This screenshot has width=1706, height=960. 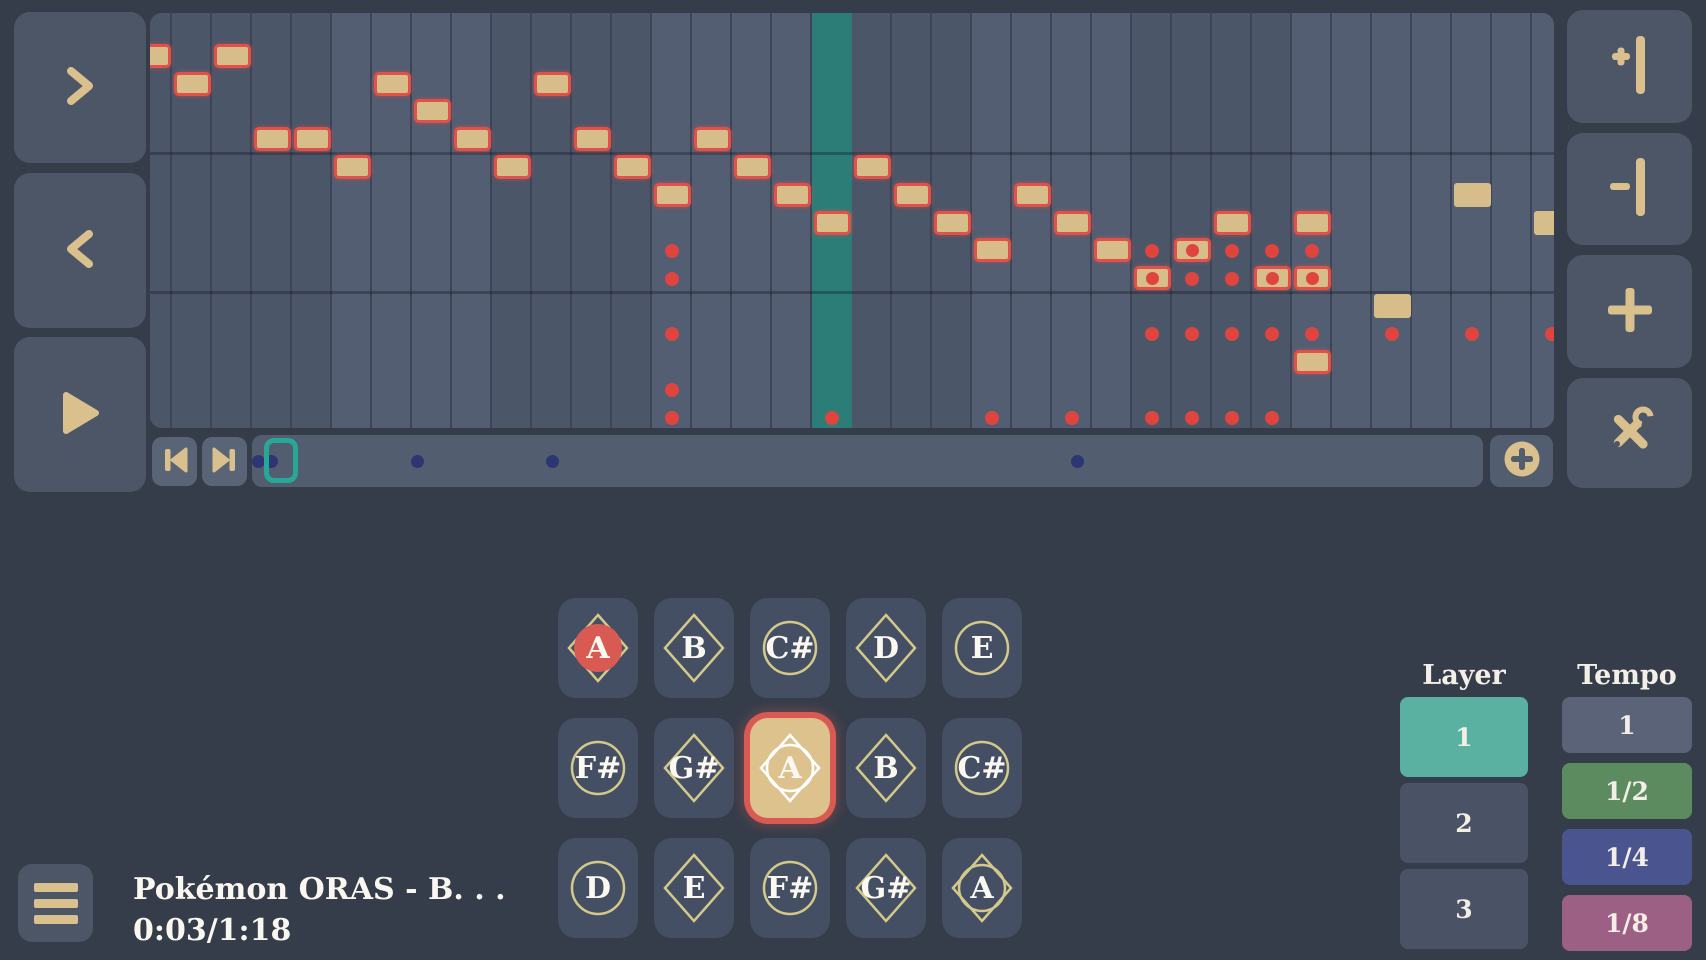 I want to click on measure-timeline, so click(x=867, y=461).